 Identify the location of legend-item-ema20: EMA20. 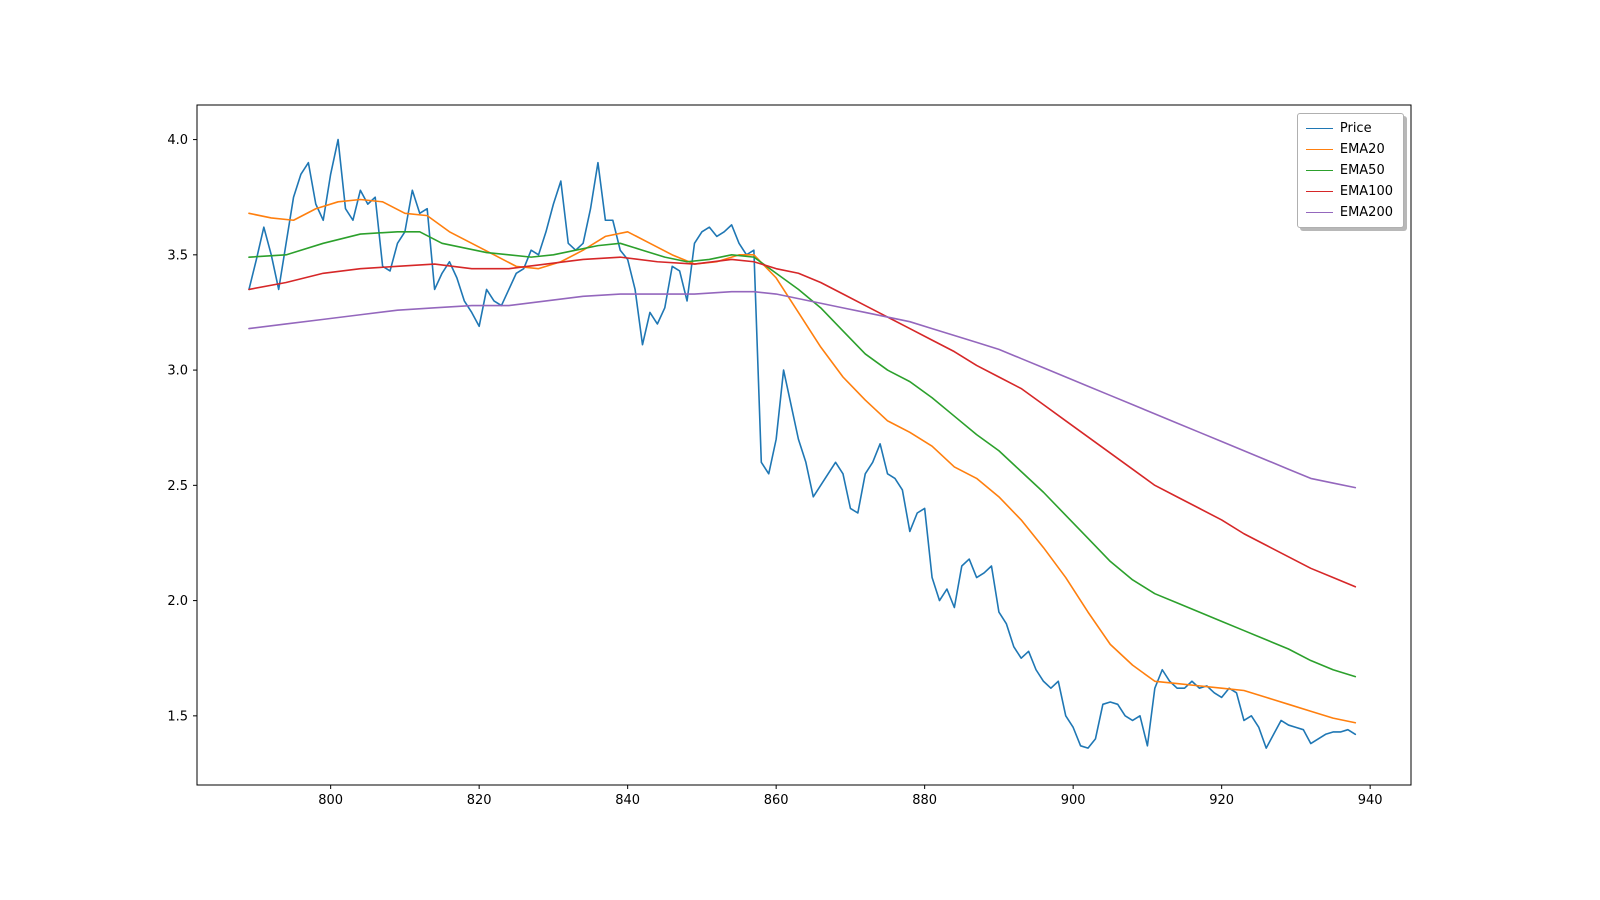
(1349, 149).